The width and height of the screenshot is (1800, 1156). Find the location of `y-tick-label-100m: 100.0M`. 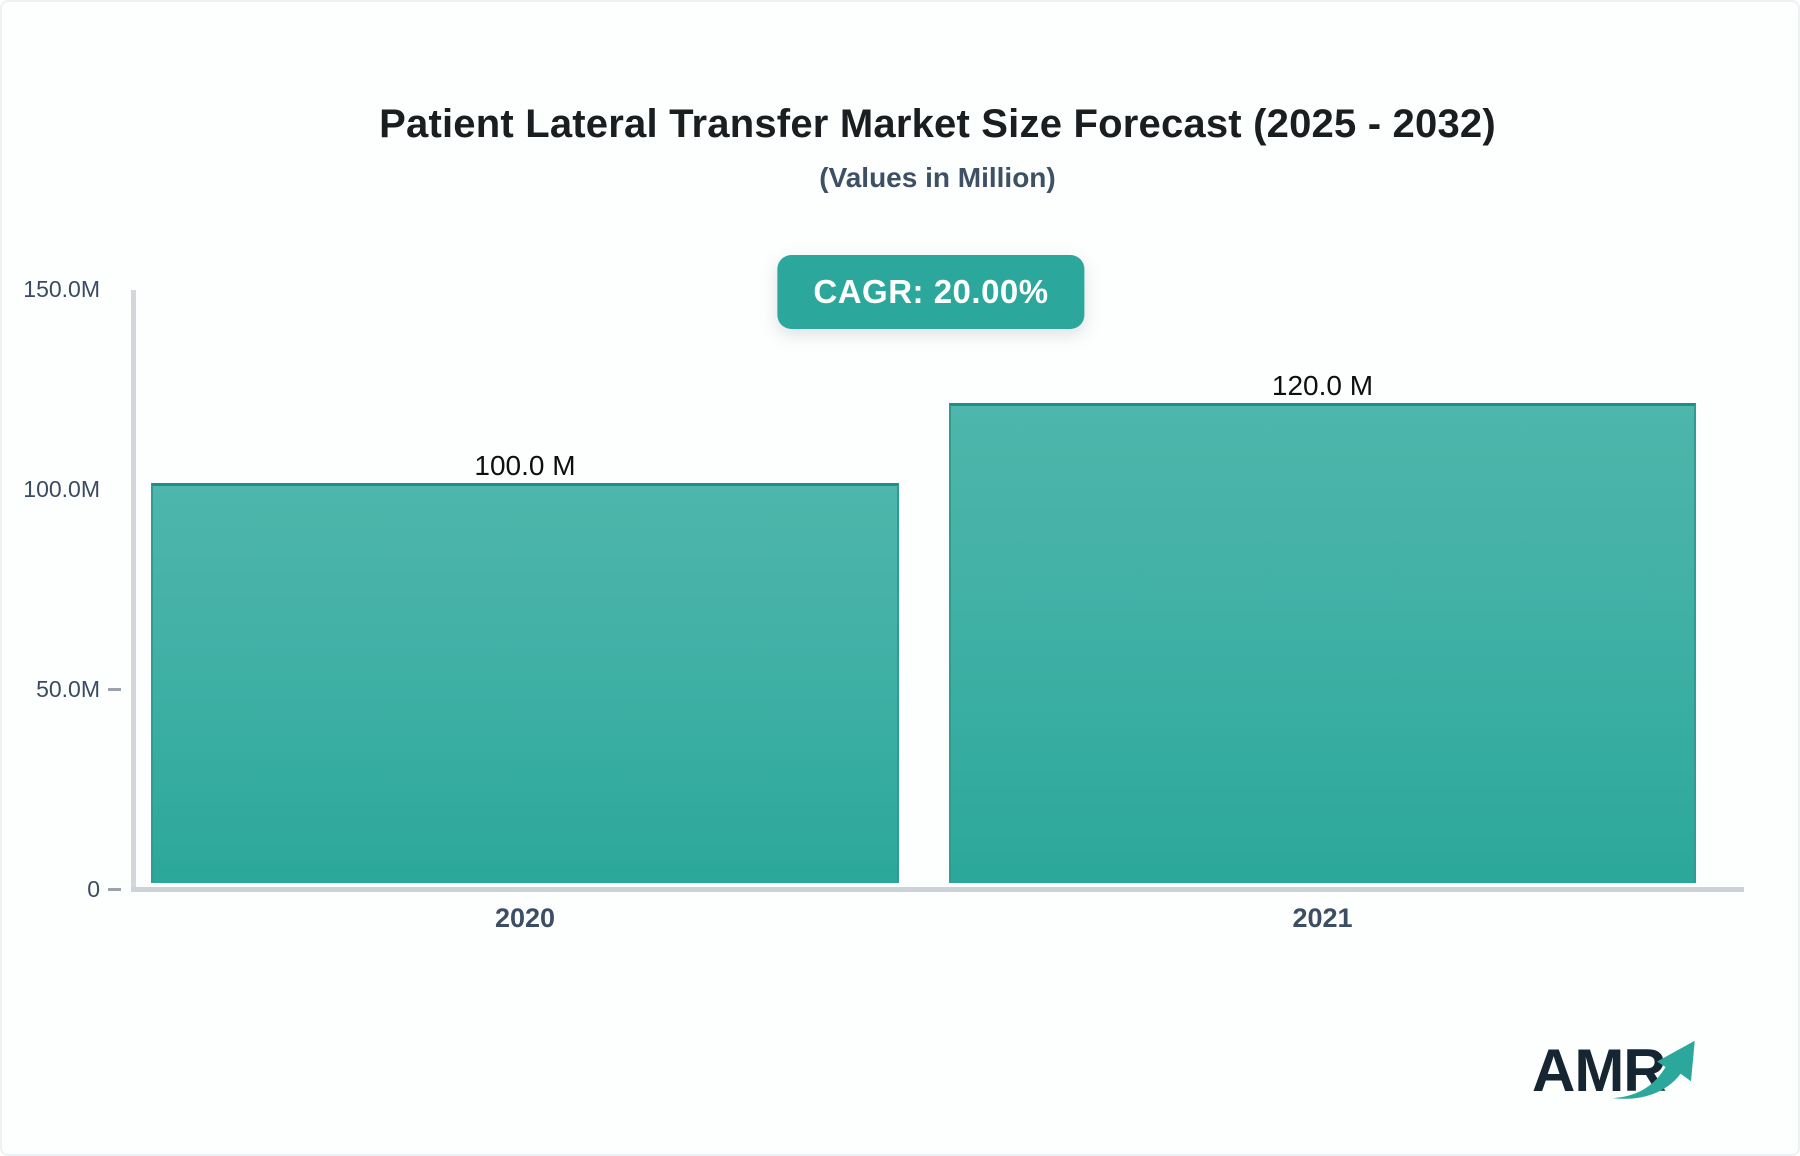

y-tick-label-100m: 100.0M is located at coordinates (61, 489).